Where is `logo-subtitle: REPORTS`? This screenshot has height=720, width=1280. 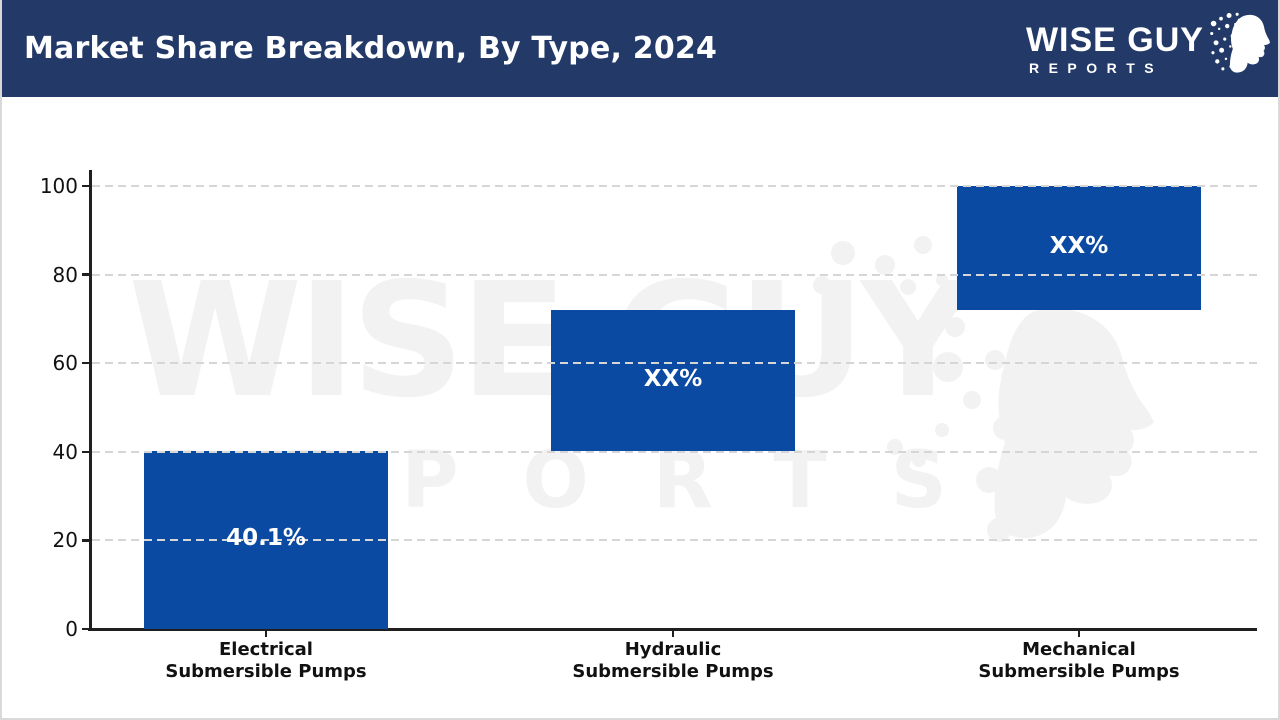 logo-subtitle: REPORTS is located at coordinates (1096, 67).